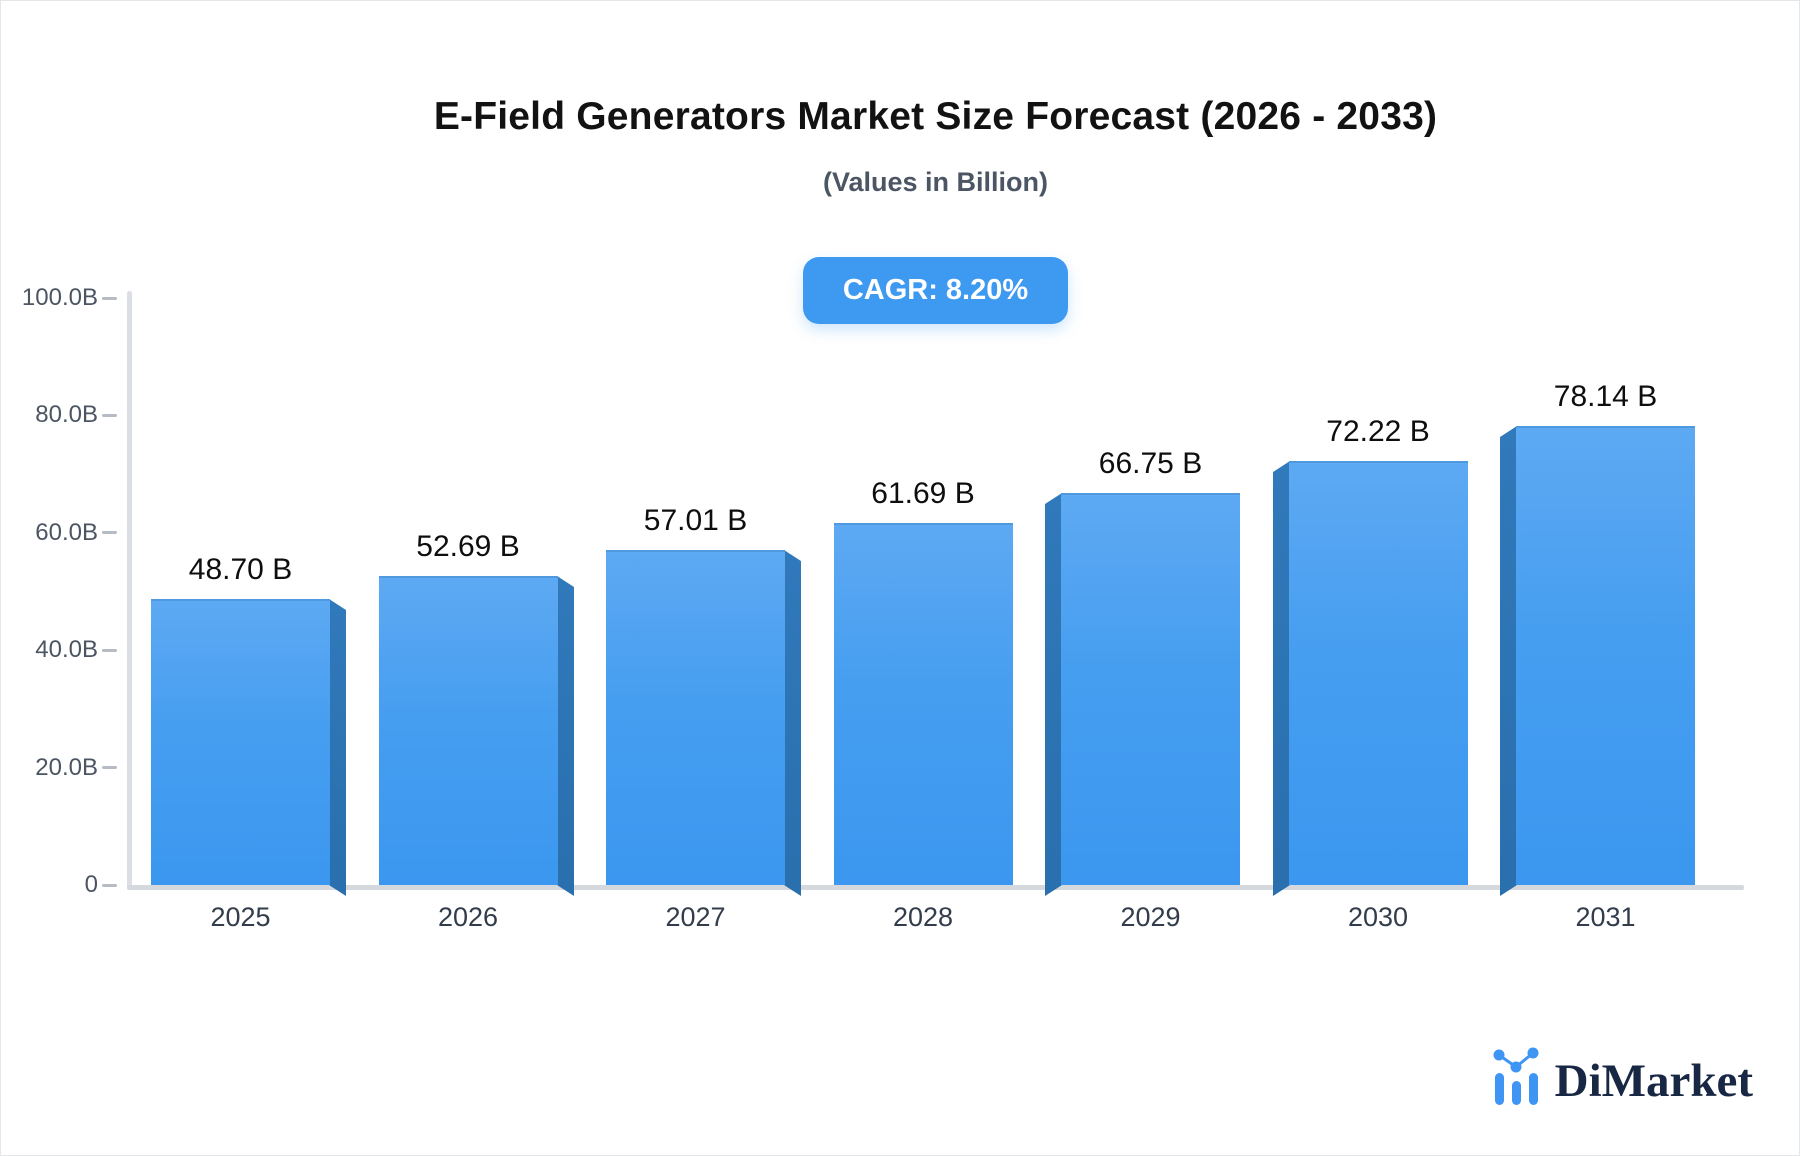 The width and height of the screenshot is (1800, 1156). I want to click on bar-2027: 57.01 B, so click(696, 700).